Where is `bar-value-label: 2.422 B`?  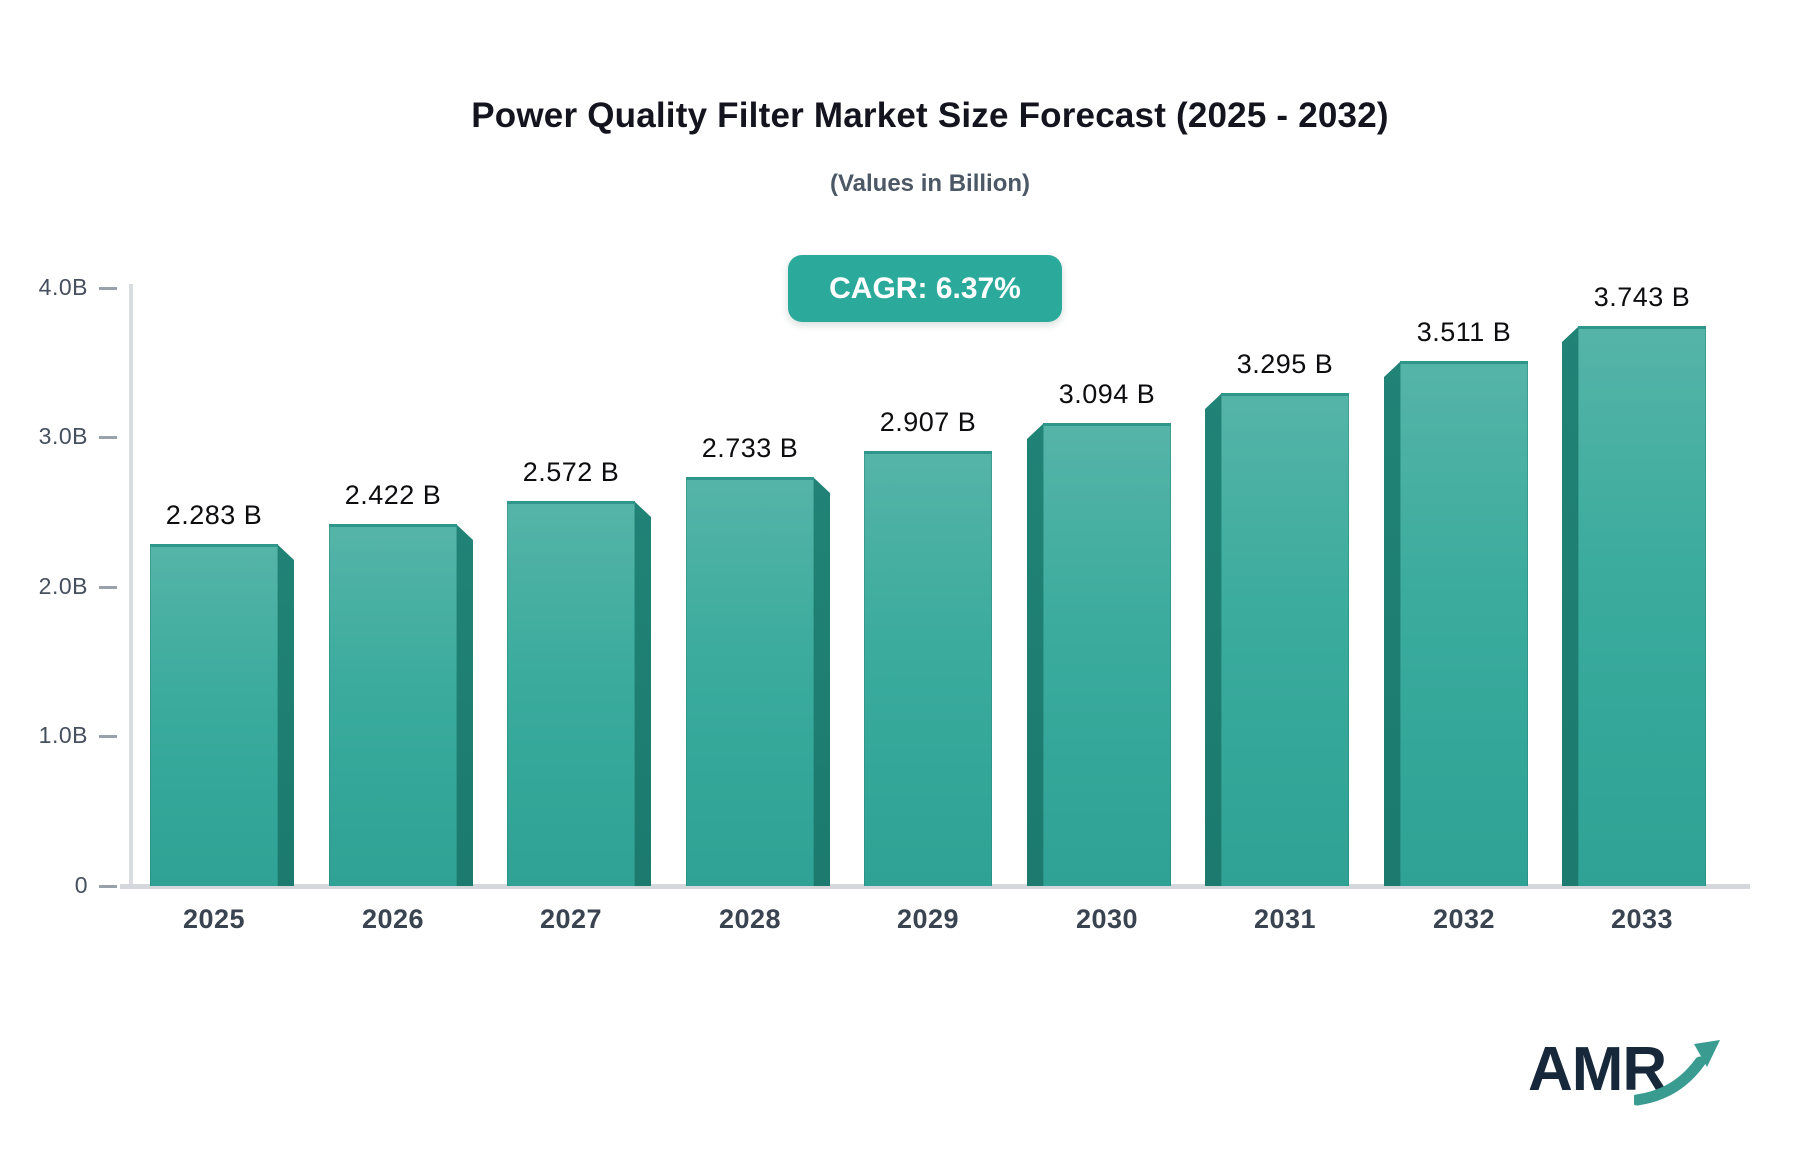
bar-value-label: 2.422 B is located at coordinates (393, 495).